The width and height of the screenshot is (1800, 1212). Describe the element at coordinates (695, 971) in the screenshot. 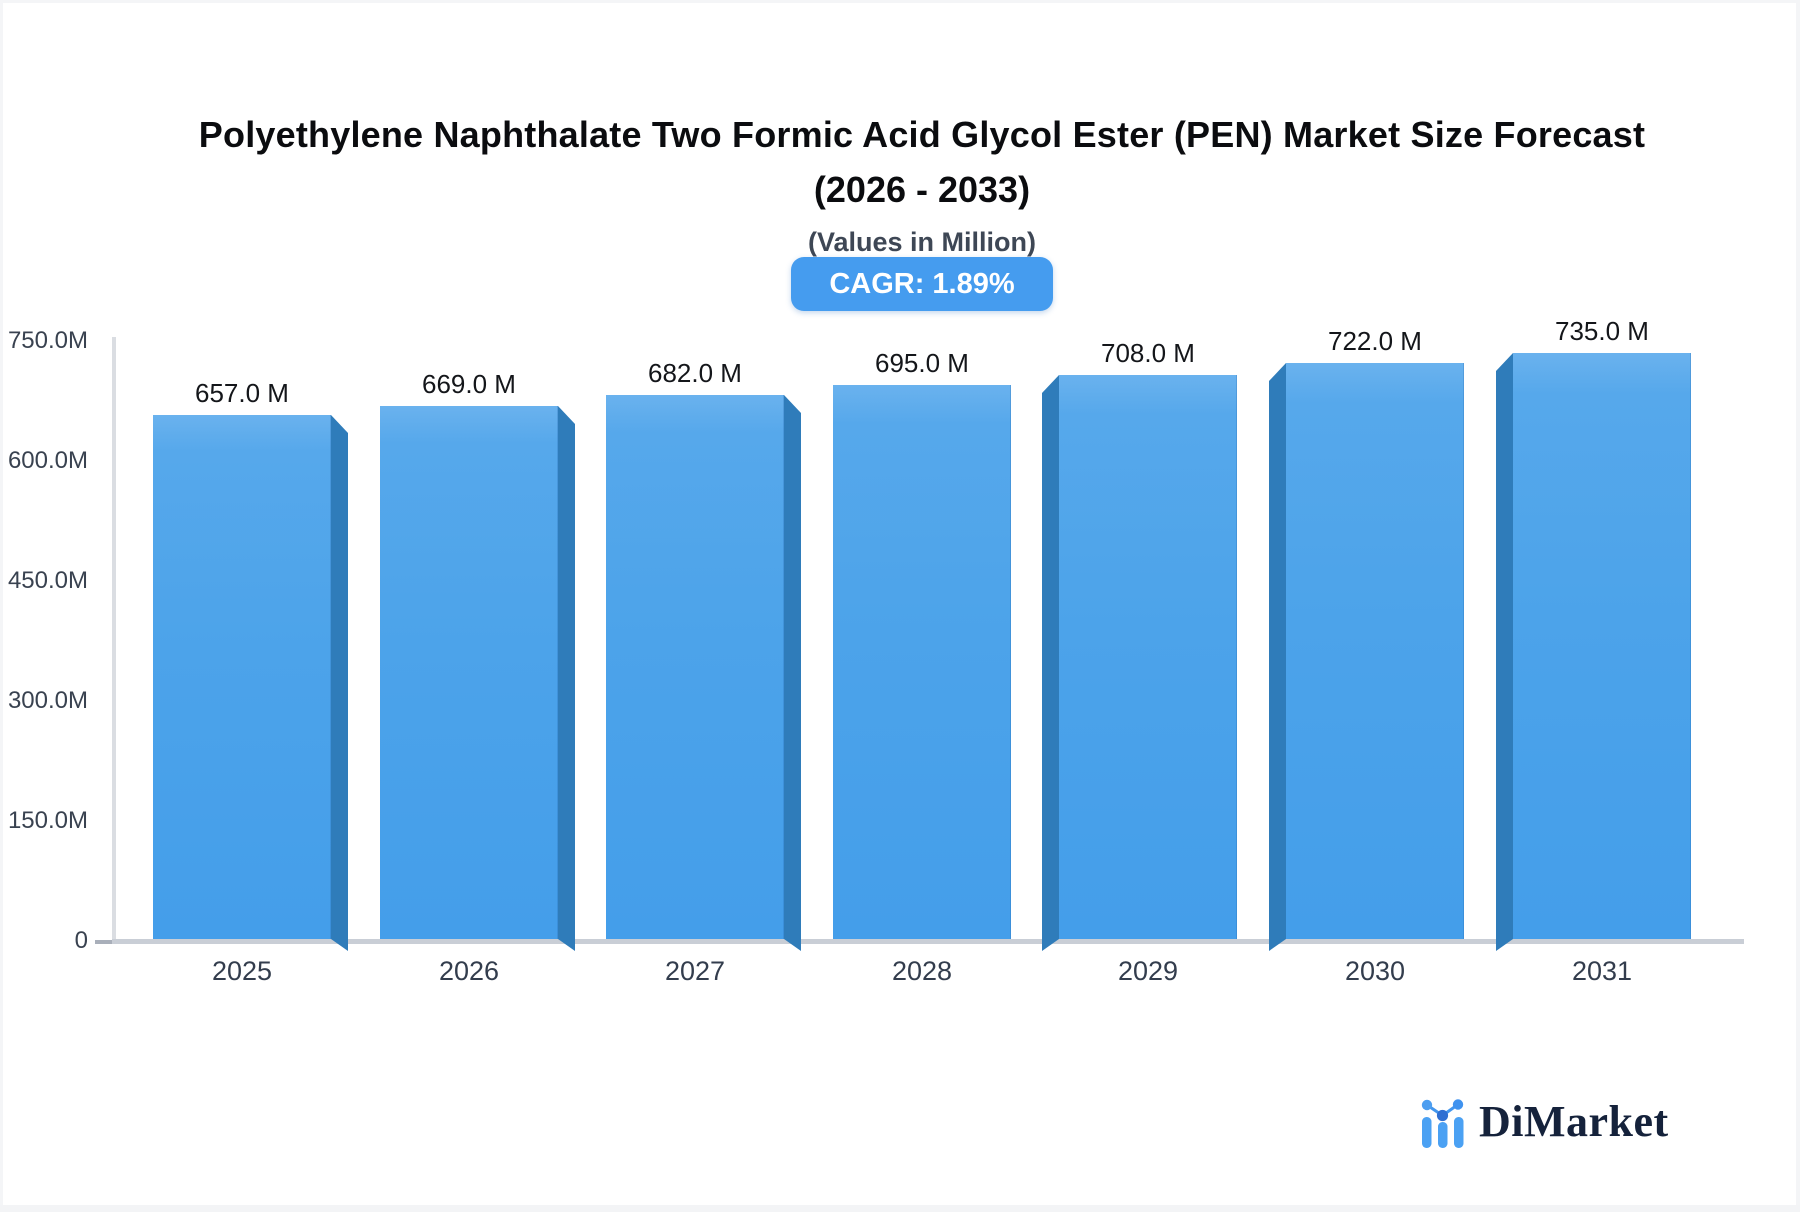

I see `x-tick-label: 2027` at that location.